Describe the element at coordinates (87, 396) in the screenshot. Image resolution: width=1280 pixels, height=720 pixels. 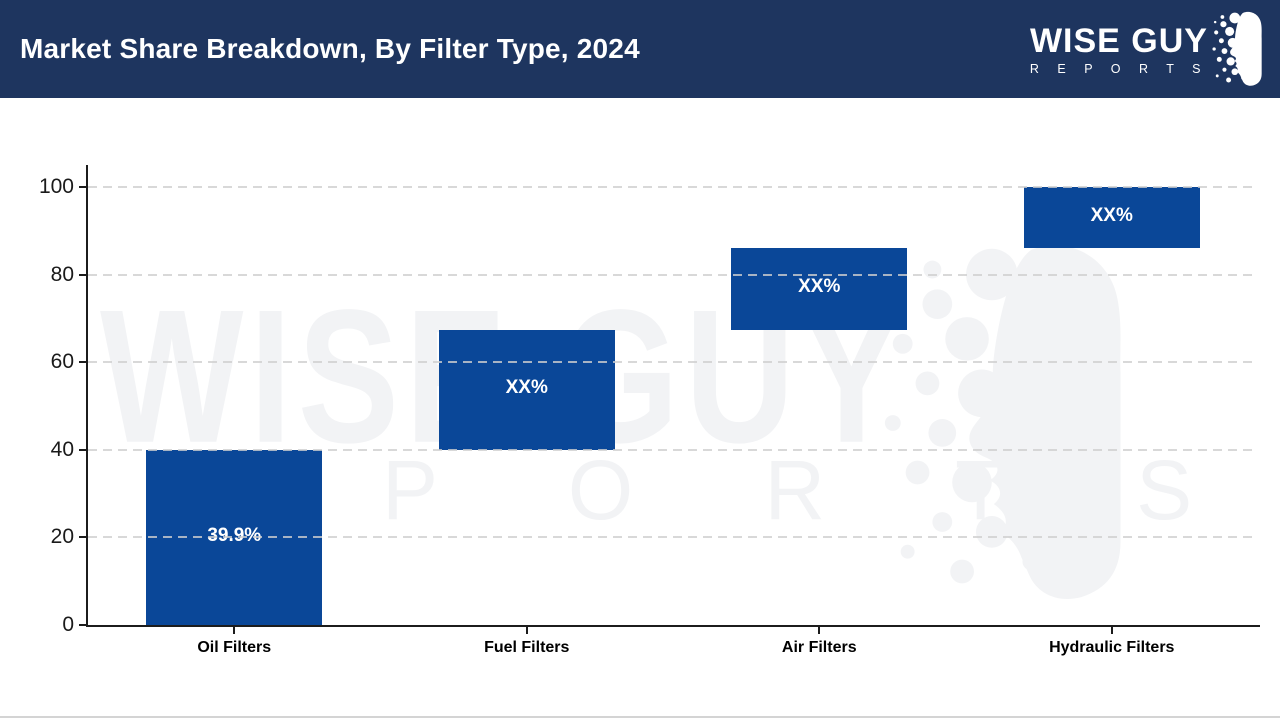
I see `y-axis` at that location.